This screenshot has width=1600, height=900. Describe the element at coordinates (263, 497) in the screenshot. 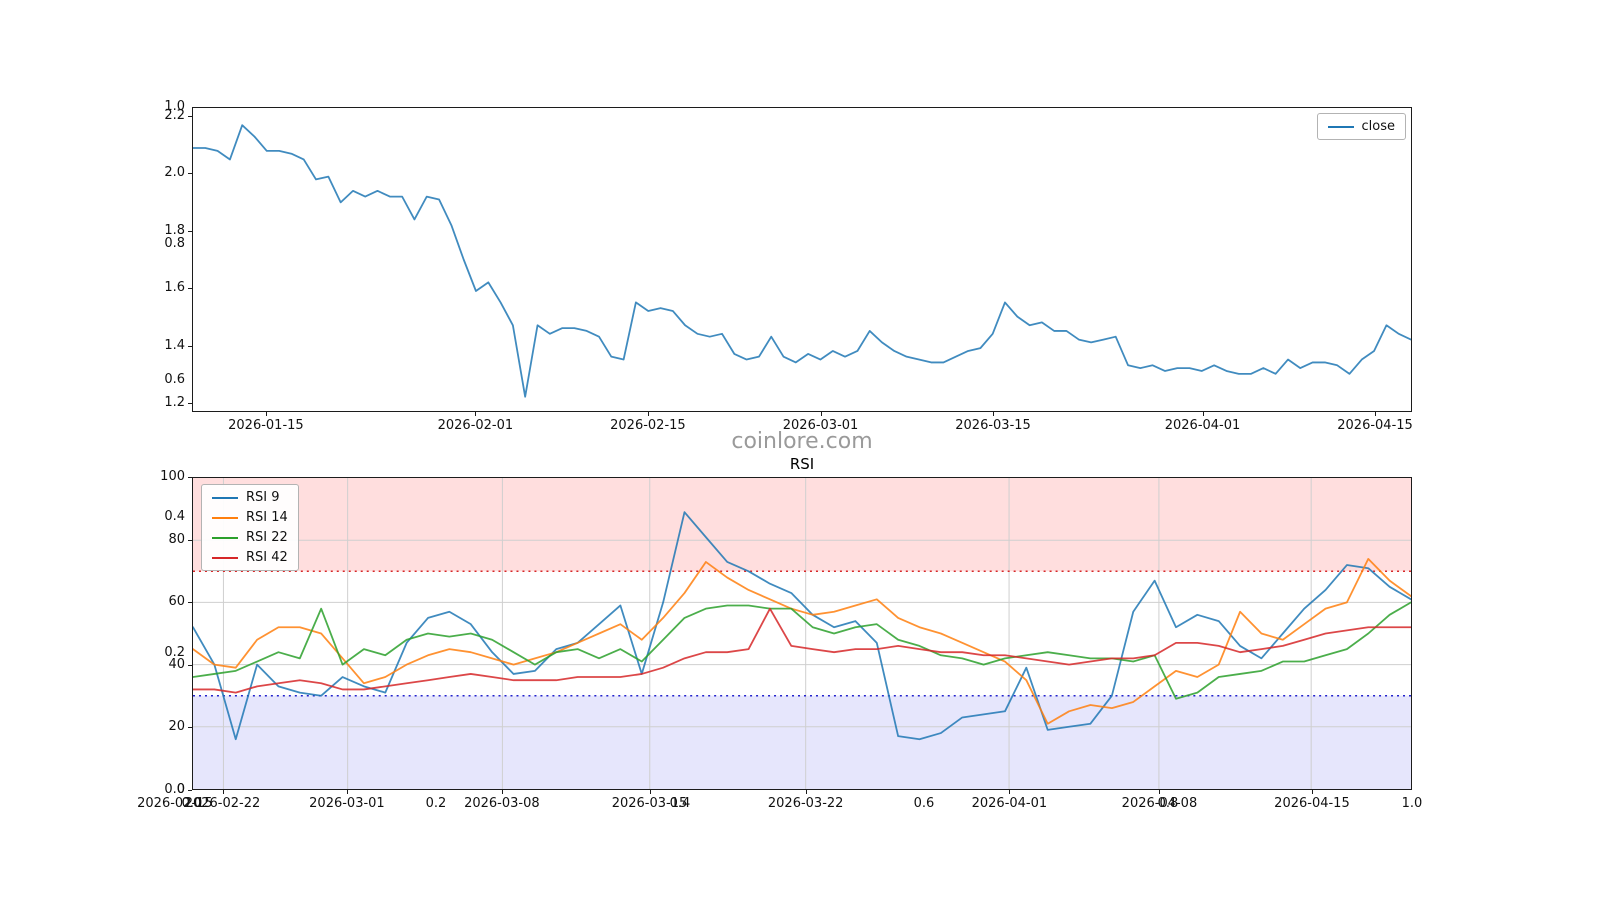

I see `legend-label: RSI 9` at that location.